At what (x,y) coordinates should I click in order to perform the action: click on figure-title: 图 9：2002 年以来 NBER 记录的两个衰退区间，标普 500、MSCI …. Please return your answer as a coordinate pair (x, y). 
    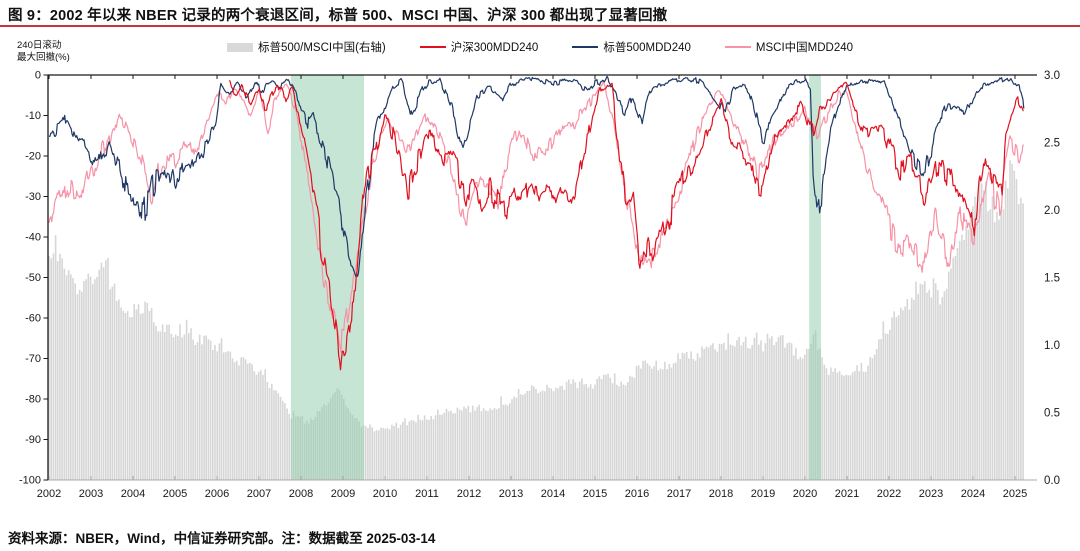
    Looking at the image, I should click on (338, 16).